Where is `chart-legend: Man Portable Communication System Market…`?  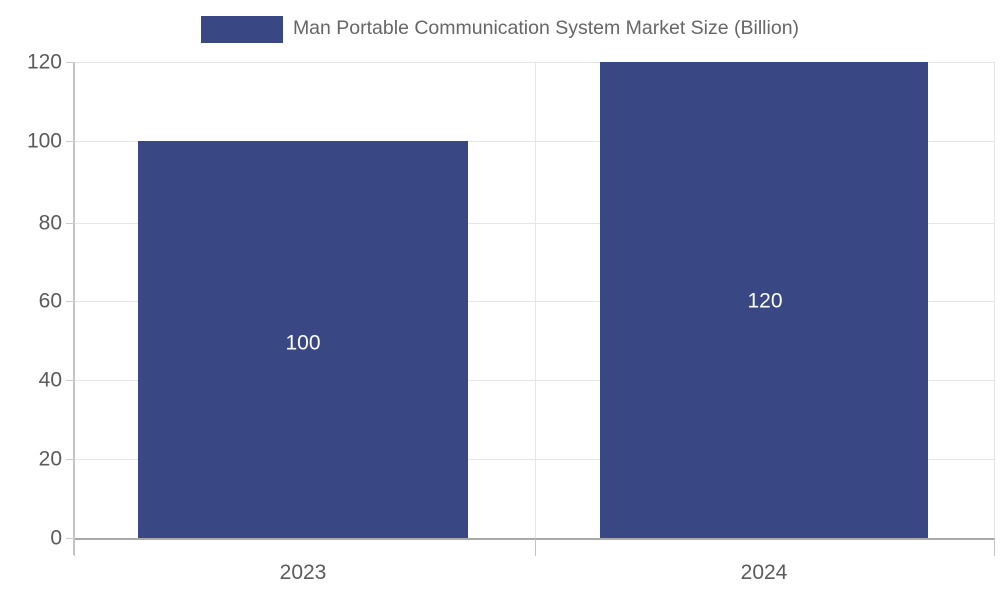 chart-legend: Man Portable Communication System Market… is located at coordinates (500, 29).